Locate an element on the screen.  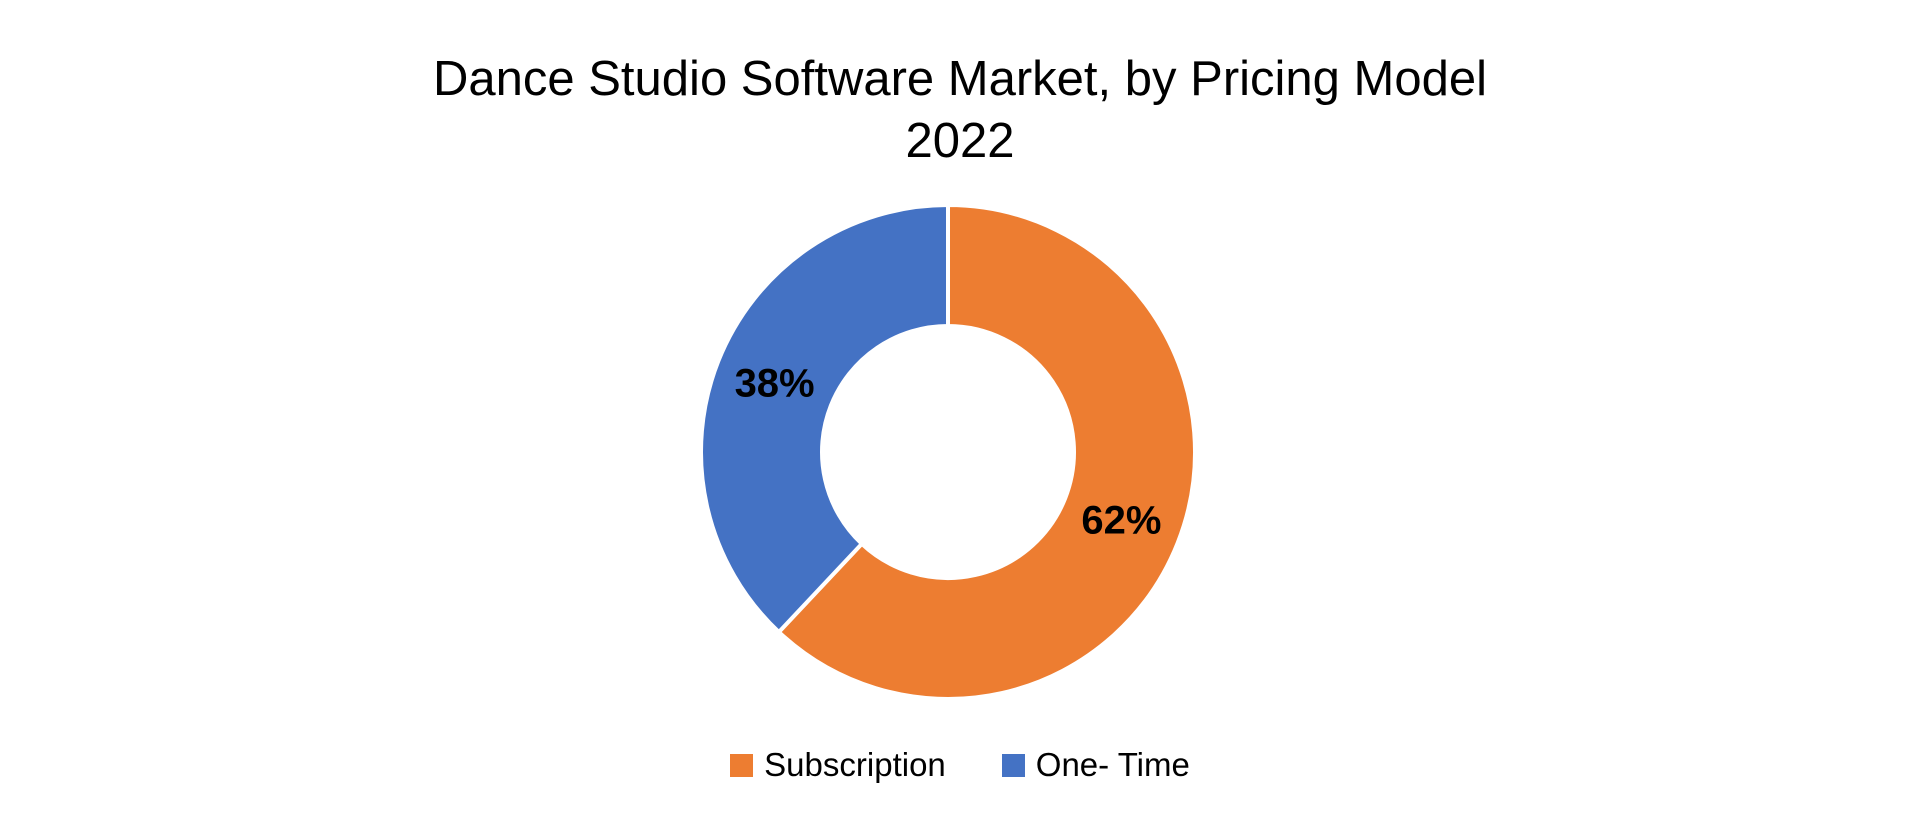
slice-one-time is located at coordinates (824, 419).